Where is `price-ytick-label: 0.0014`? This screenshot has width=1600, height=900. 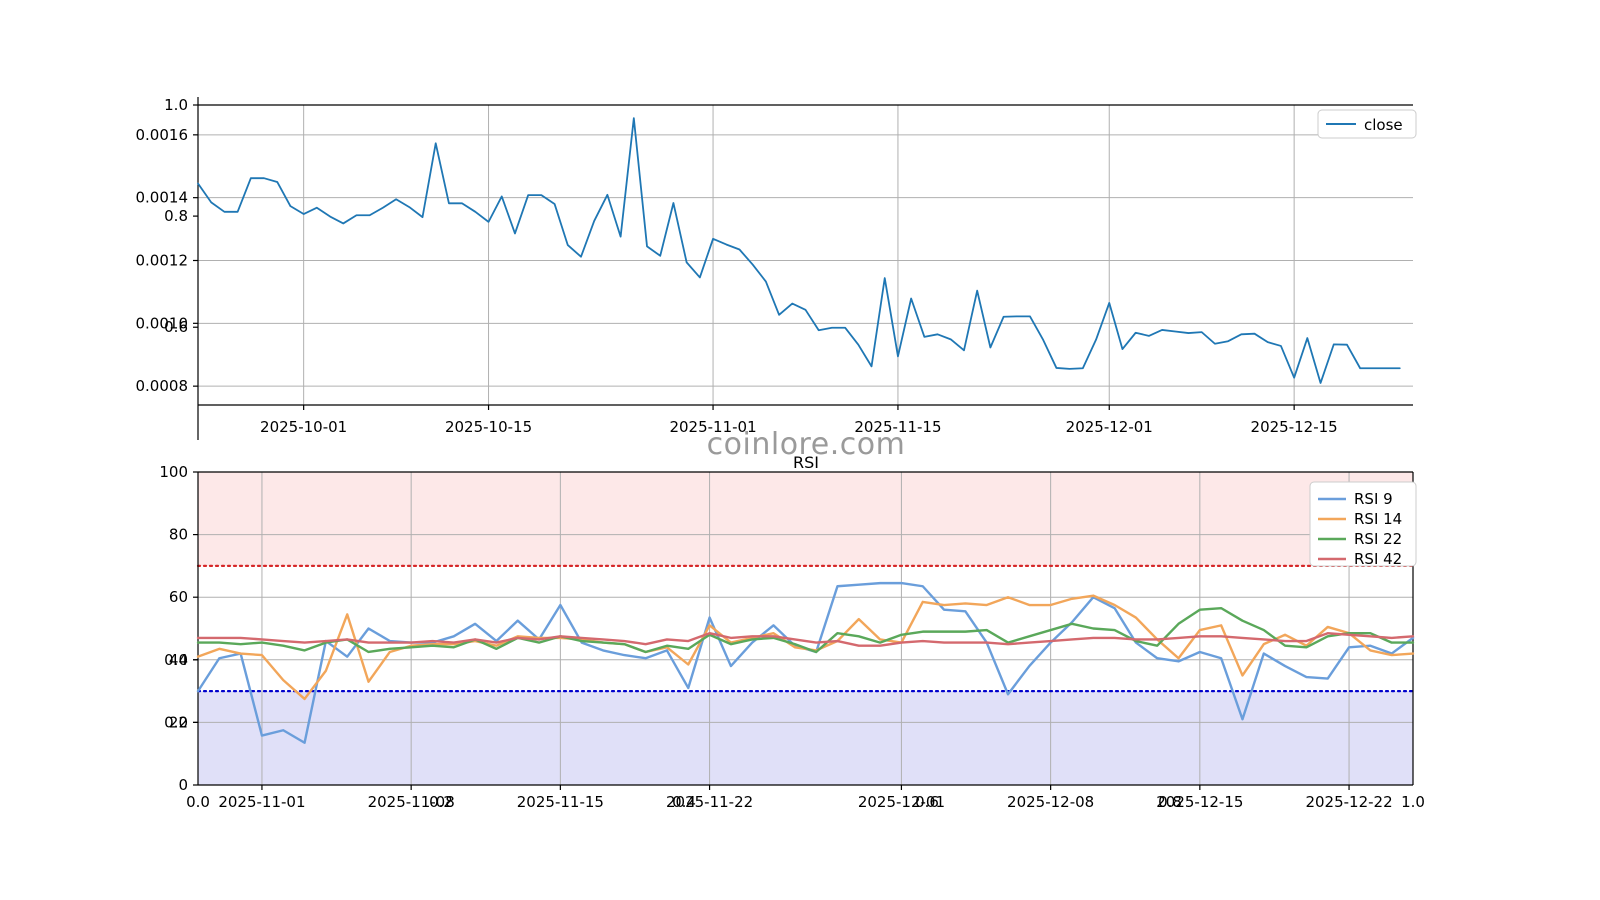
price-ytick-label: 0.0014 is located at coordinates (162, 198).